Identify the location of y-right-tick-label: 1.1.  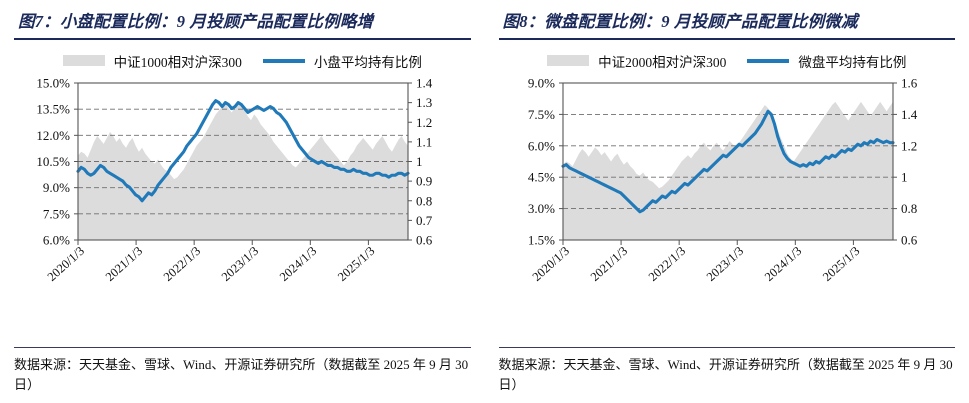
(424, 141).